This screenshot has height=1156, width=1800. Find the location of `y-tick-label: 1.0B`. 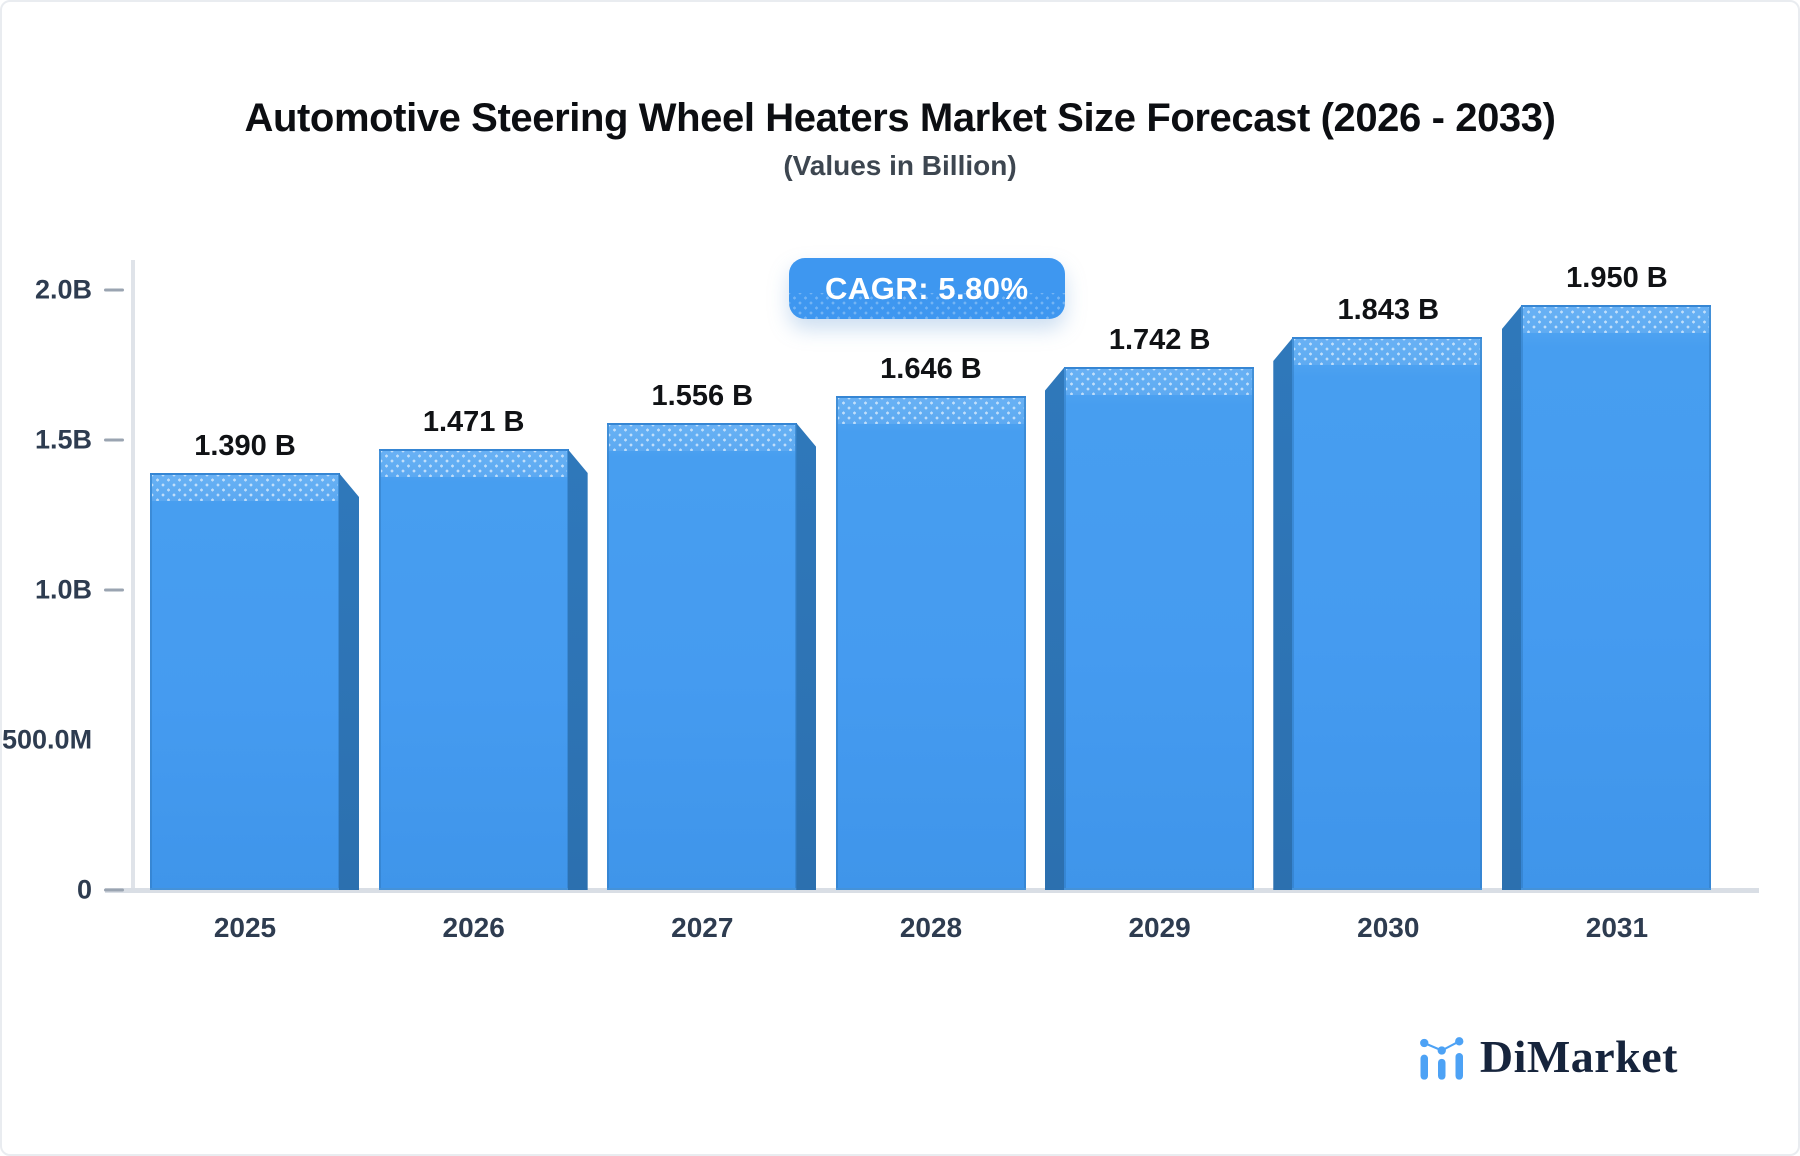

y-tick-label: 1.0B is located at coordinates (63, 589).